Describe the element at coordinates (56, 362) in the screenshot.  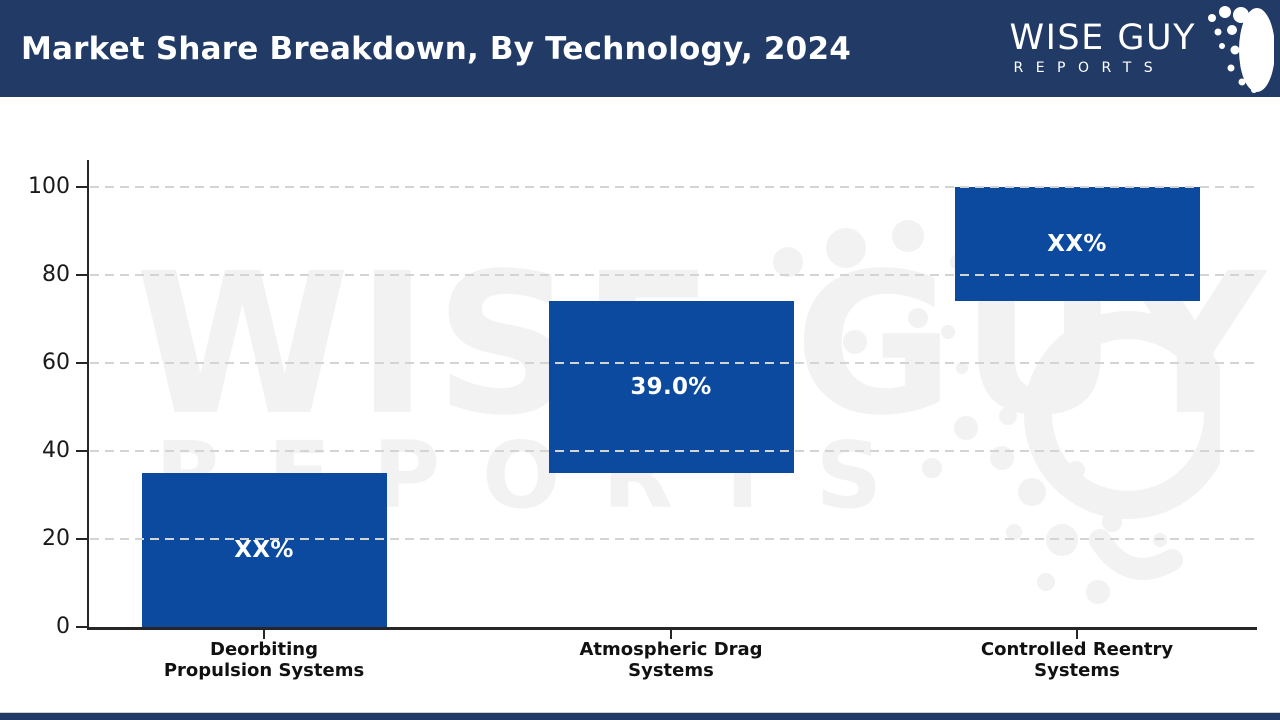
I see `y-tick-label: 60` at that location.